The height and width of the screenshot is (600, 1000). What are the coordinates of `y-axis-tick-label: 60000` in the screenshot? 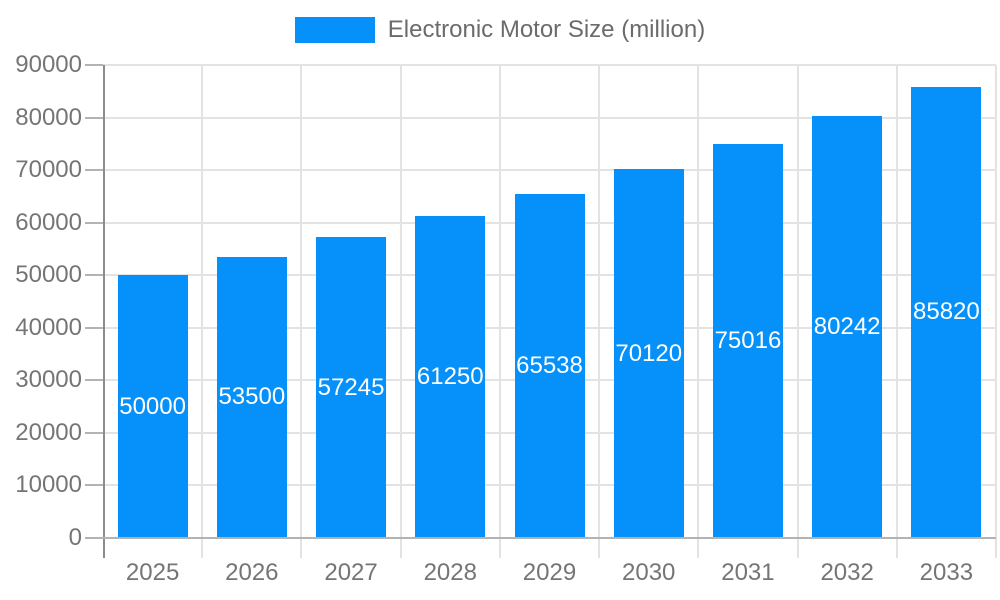 It's located at (48, 222).